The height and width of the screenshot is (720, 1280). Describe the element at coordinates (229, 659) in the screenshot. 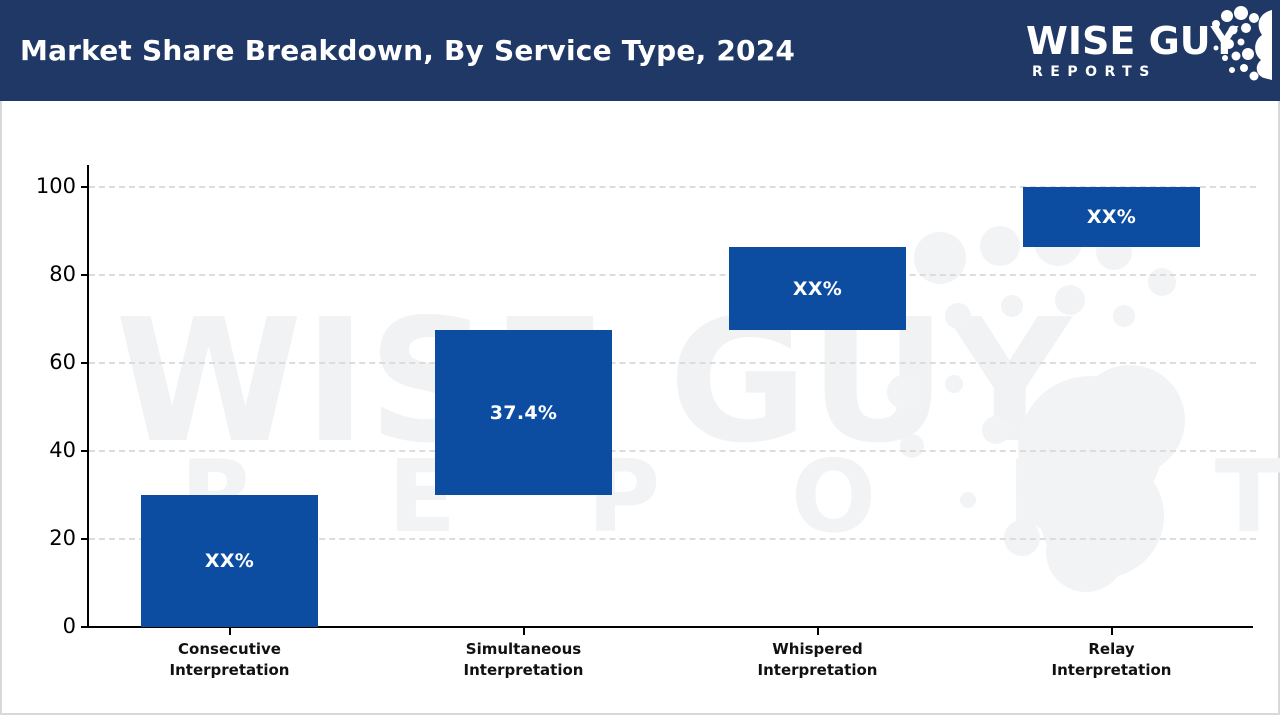

I see `x-axis-category-label: Consecutive Interpretation` at that location.